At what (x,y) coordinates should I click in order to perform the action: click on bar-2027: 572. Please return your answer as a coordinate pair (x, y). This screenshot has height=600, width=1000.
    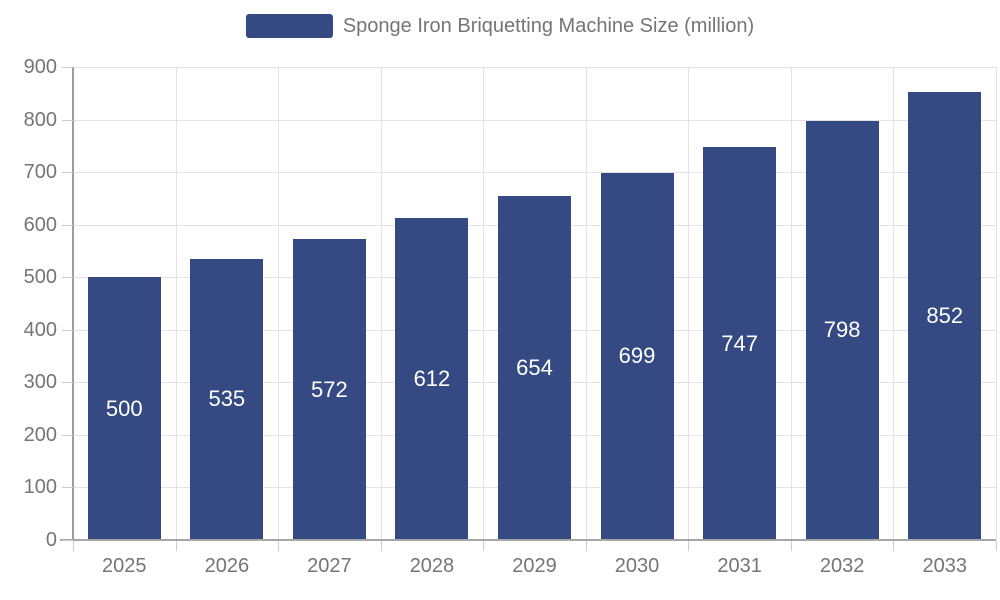
    Looking at the image, I should click on (329, 389).